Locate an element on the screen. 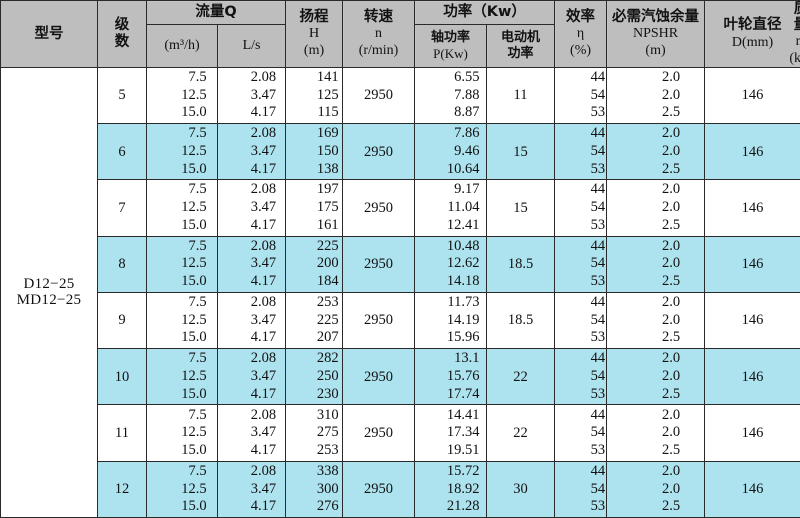 The width and height of the screenshot is (800, 518). value-line-3: 17.74 is located at coordinates (451, 395).